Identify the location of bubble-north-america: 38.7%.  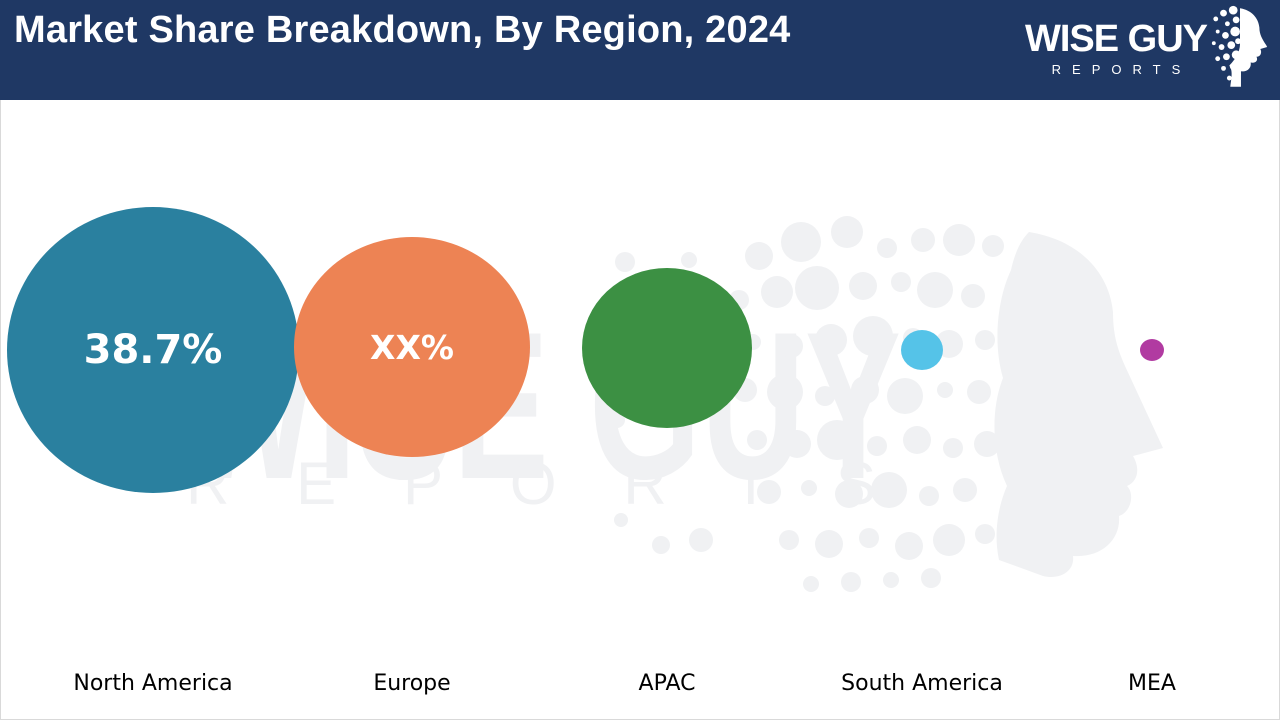
(153, 350).